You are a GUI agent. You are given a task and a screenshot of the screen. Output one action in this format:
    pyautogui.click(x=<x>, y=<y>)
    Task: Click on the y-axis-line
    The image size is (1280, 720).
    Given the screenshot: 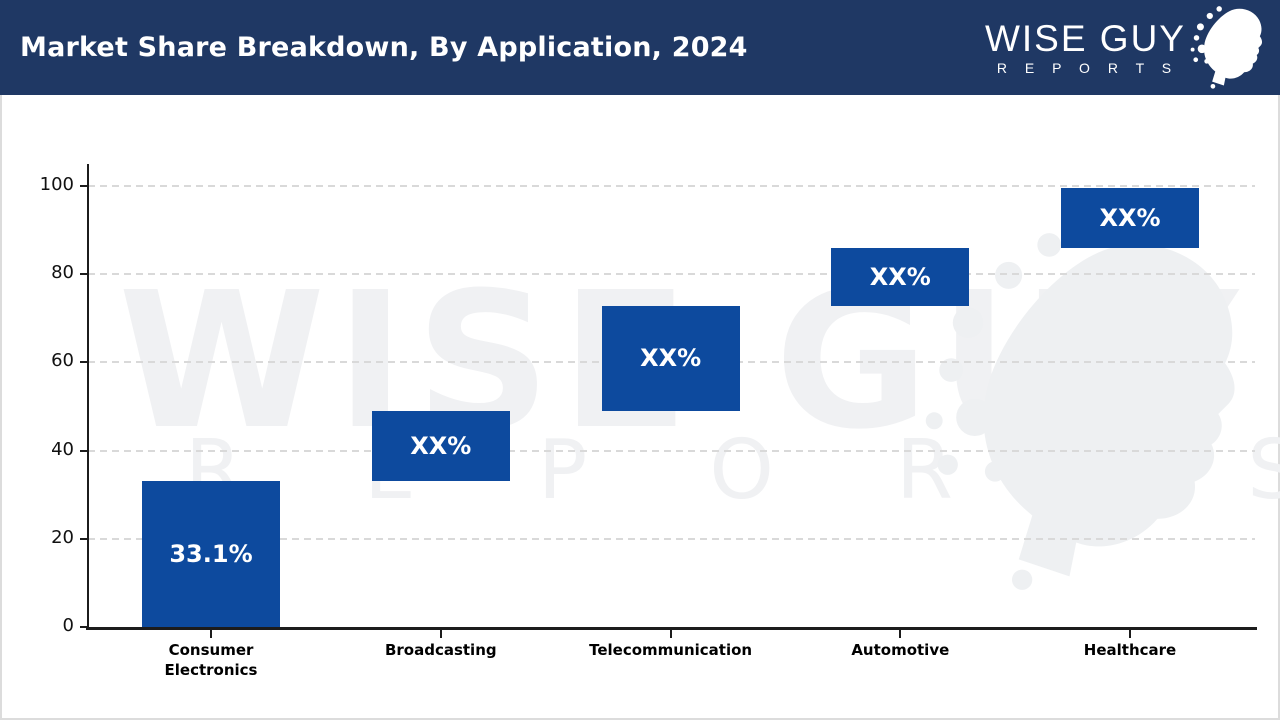 What is the action you would take?
    pyautogui.click(x=88, y=397)
    